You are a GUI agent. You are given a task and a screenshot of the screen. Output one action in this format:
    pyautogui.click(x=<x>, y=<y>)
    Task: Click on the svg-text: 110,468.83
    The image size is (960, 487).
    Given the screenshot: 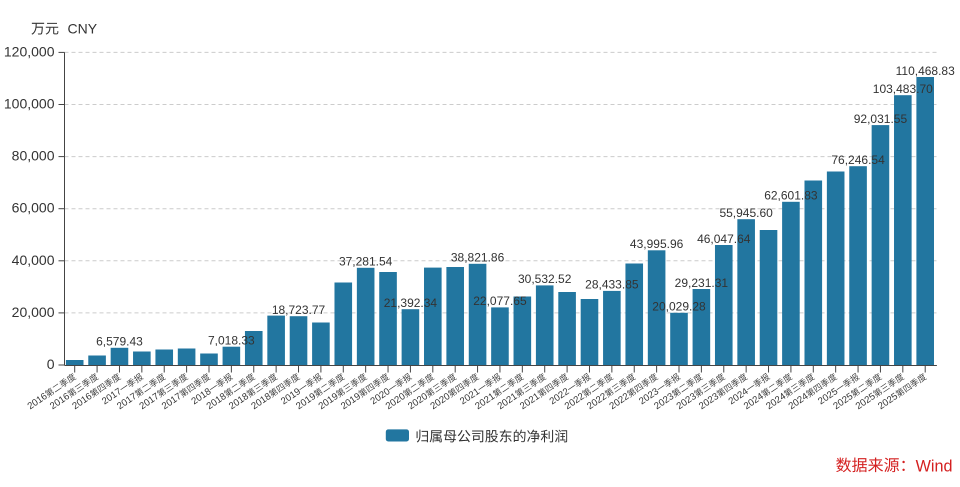 What is the action you would take?
    pyautogui.click(x=925, y=71)
    